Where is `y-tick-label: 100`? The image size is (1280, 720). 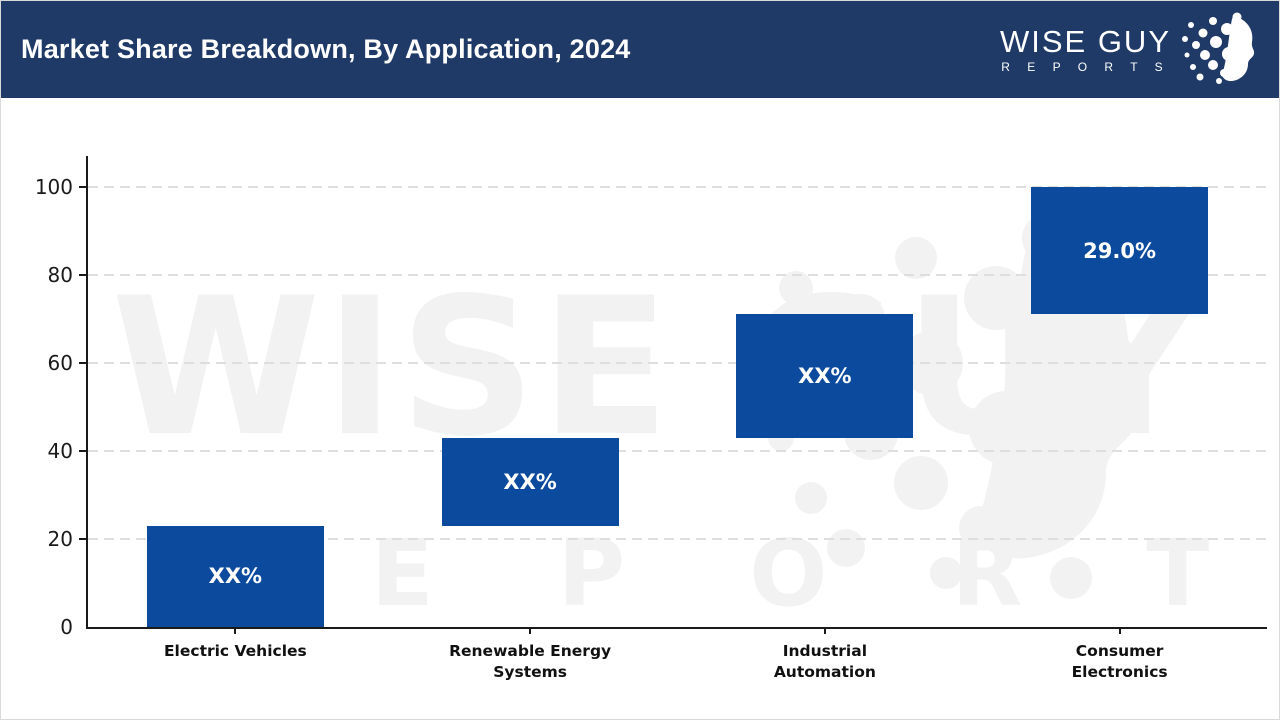 y-tick-label: 100 is located at coordinates (53, 186).